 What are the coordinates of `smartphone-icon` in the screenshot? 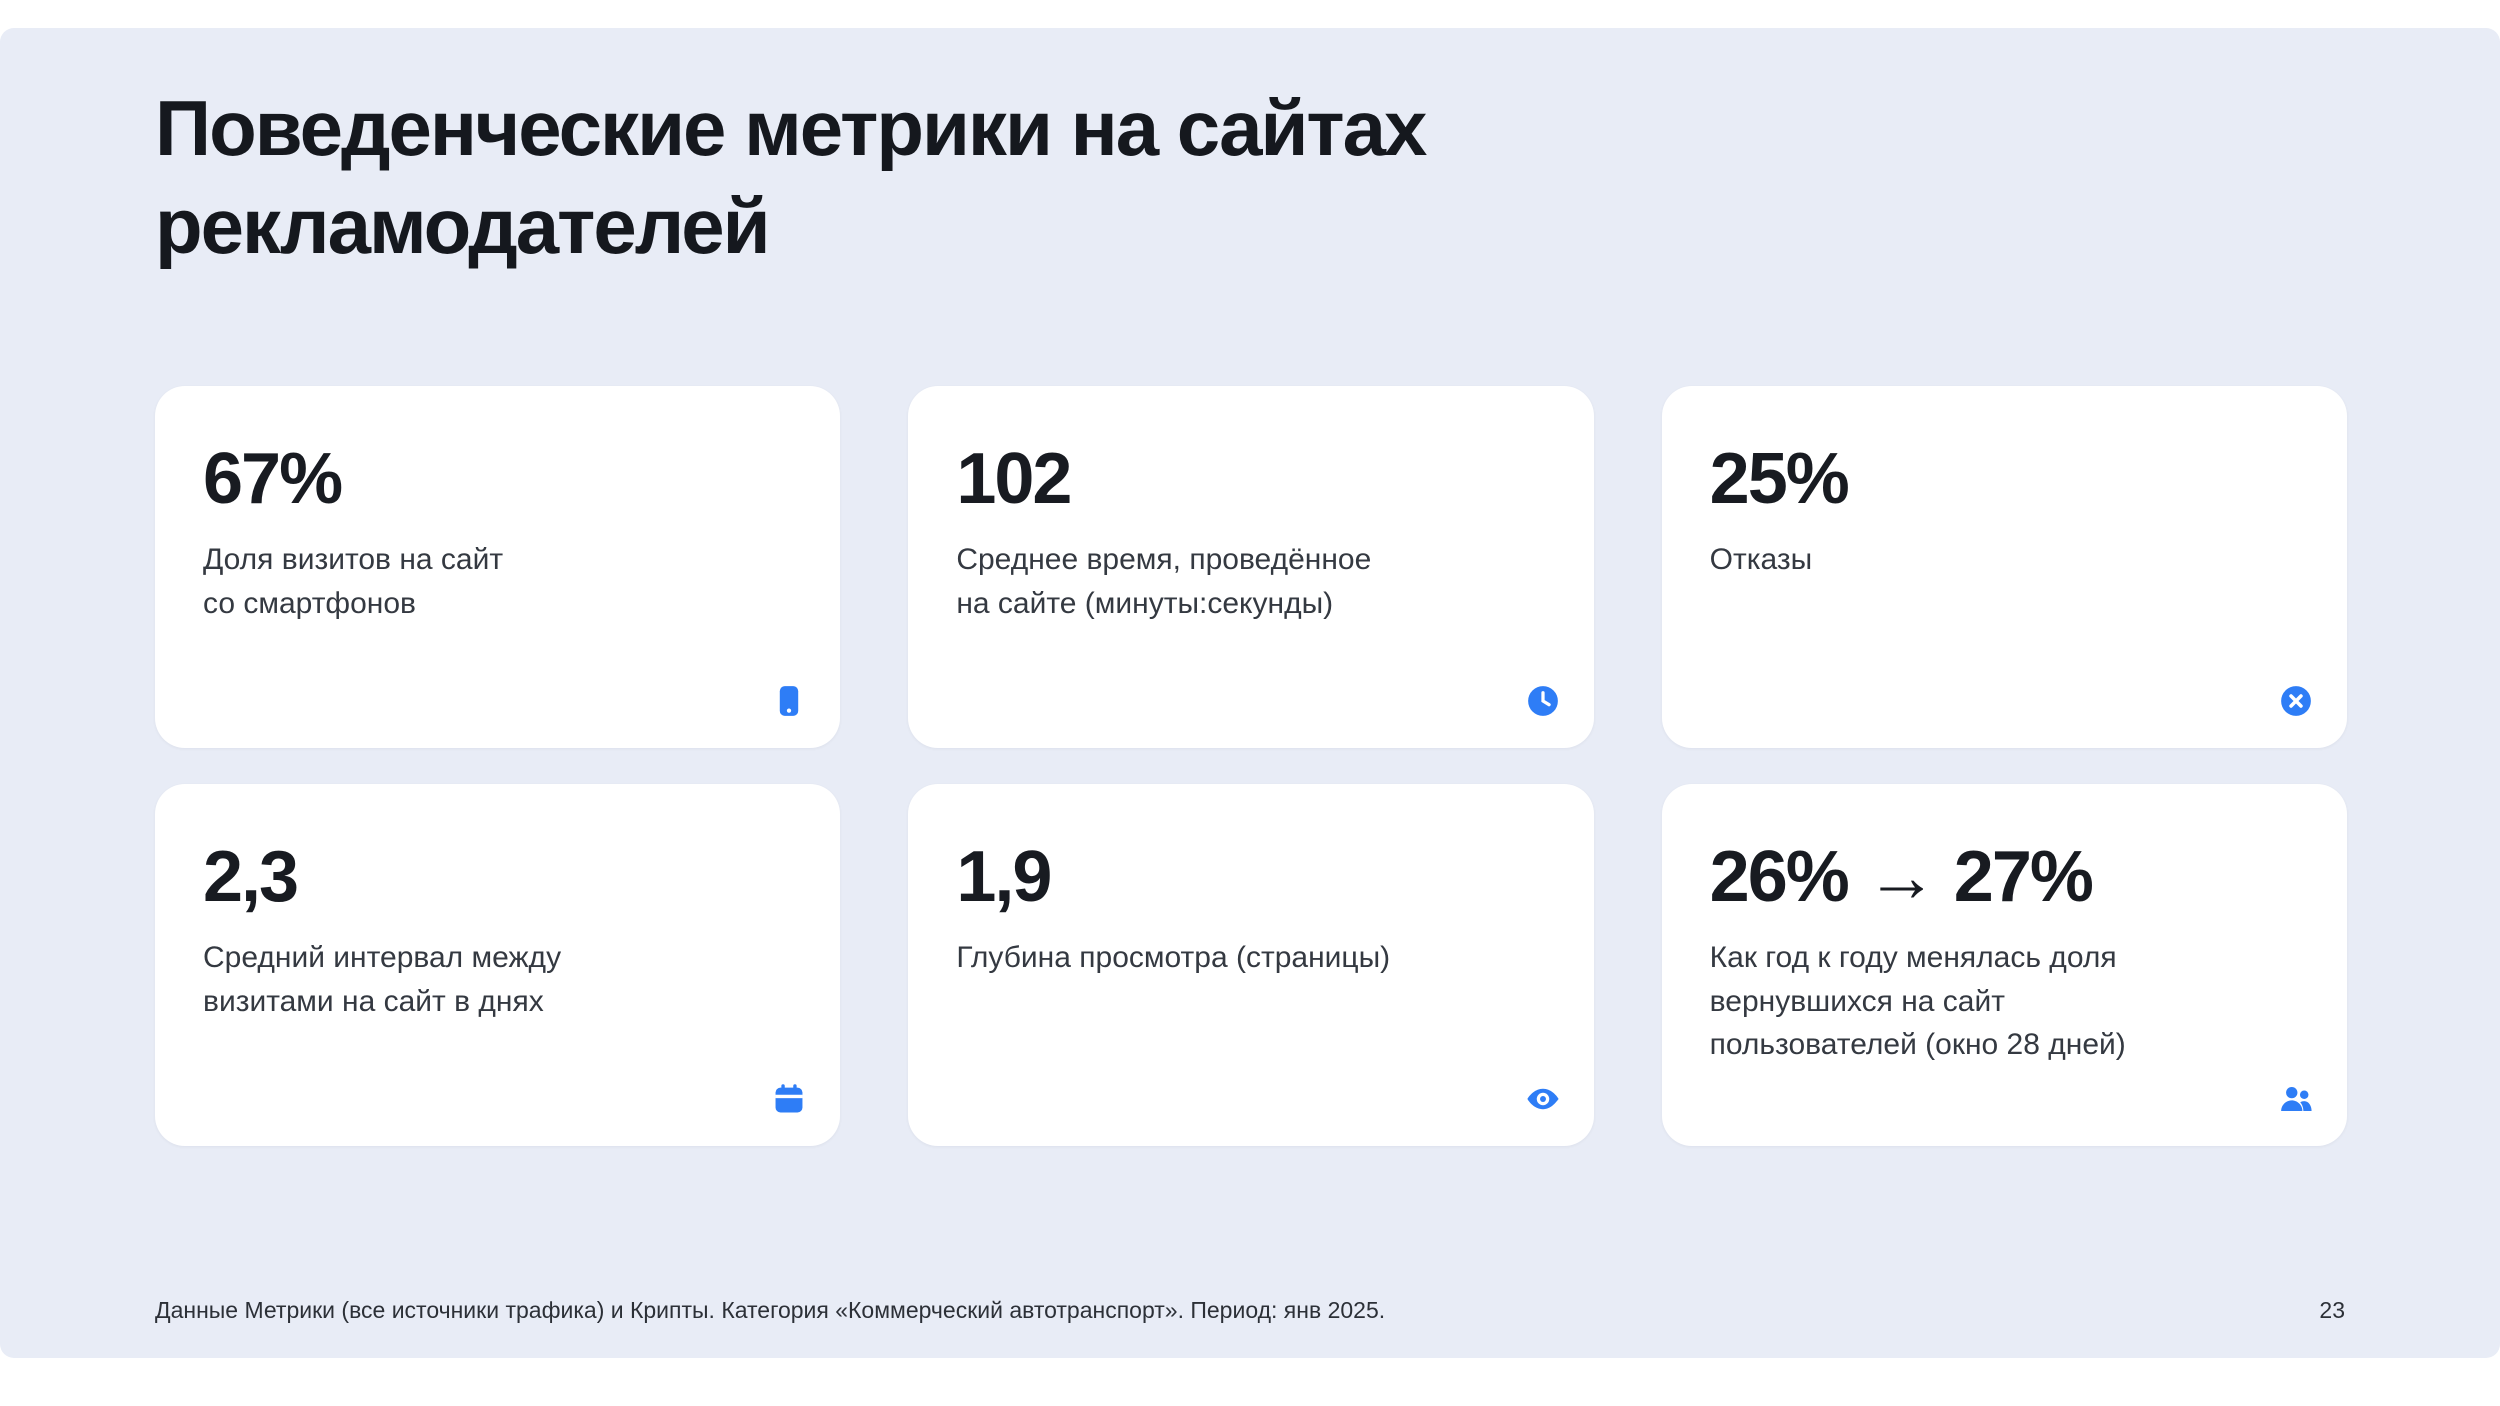 It's located at (789, 701).